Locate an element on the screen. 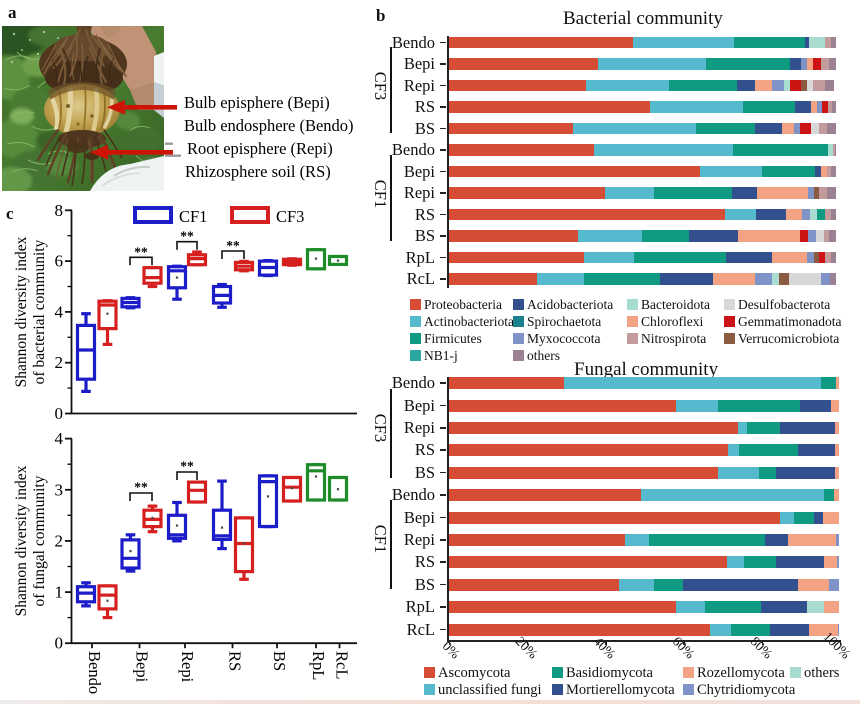 This screenshot has height=704, width=860. svg-text: CF1 is located at coordinates (193, 216).